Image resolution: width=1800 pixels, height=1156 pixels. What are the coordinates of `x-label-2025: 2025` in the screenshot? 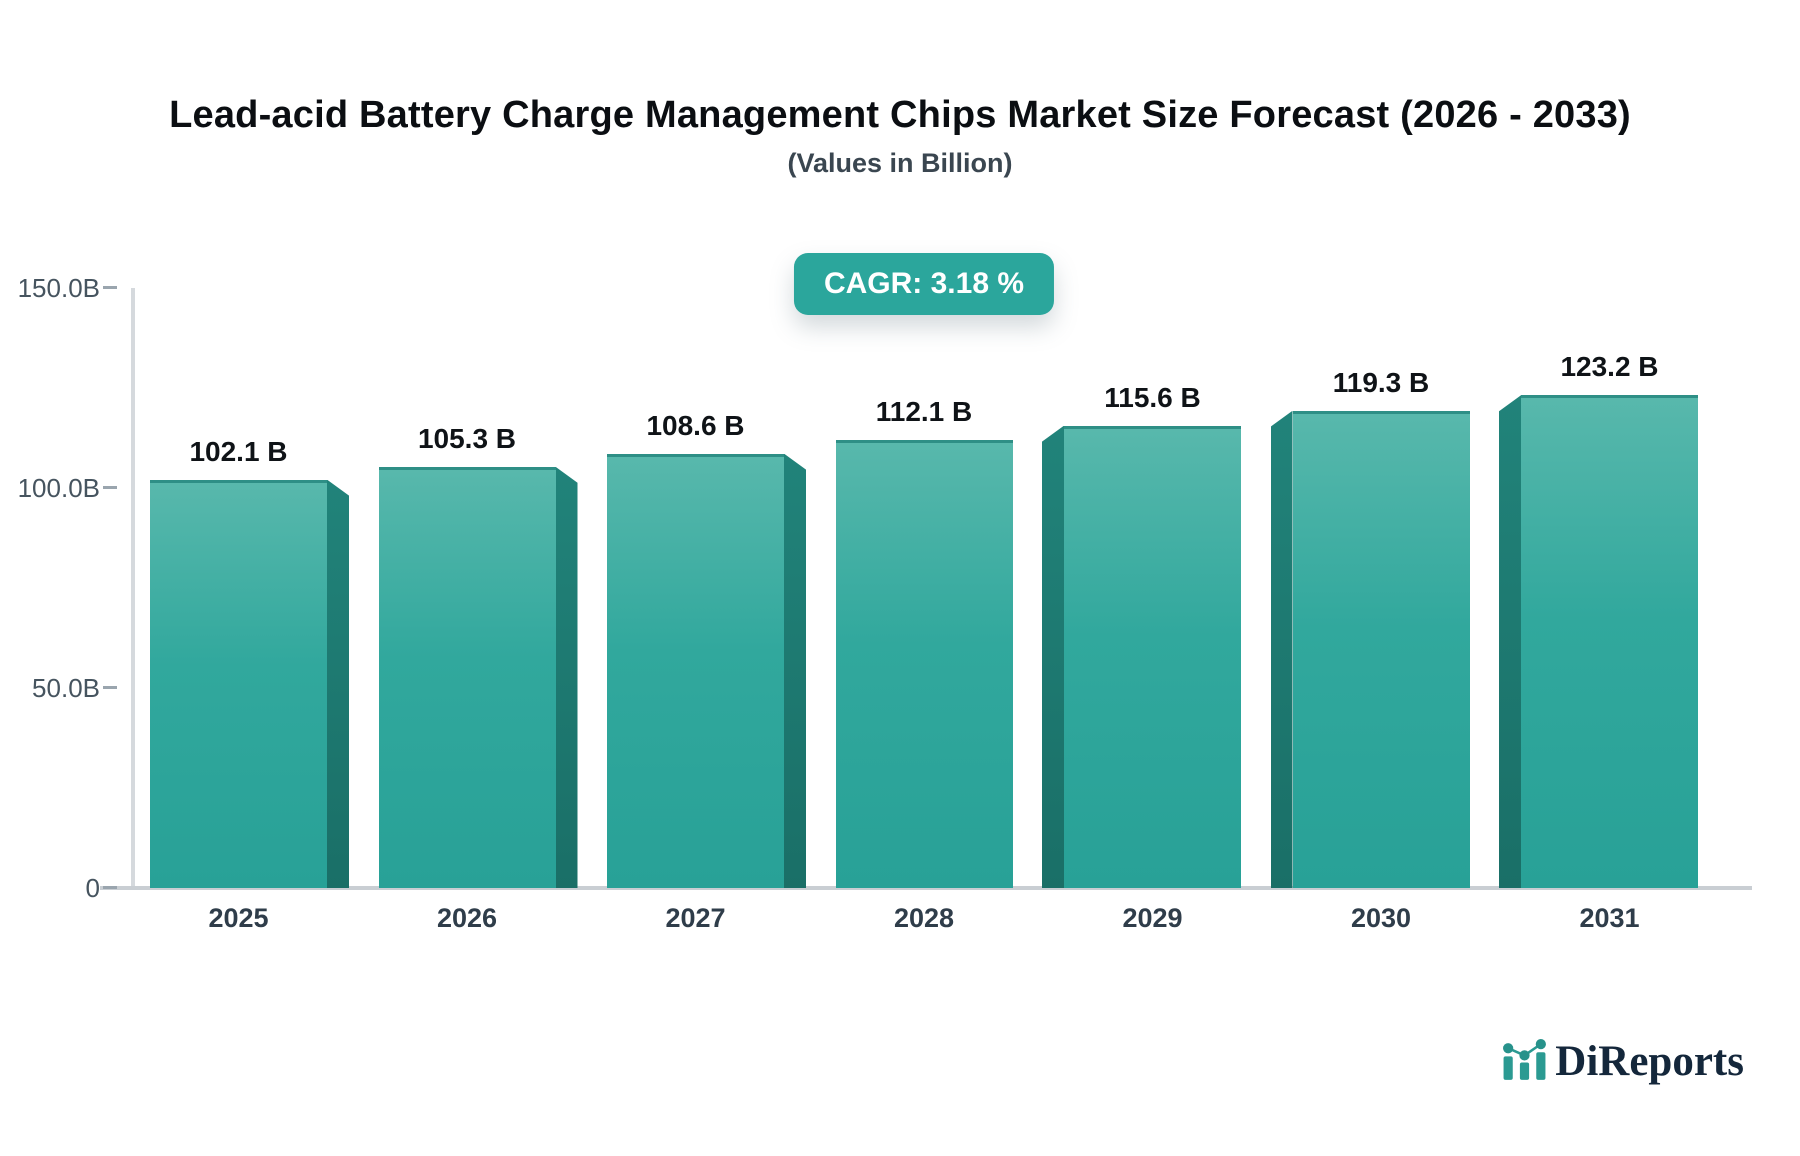 It's located at (238, 918).